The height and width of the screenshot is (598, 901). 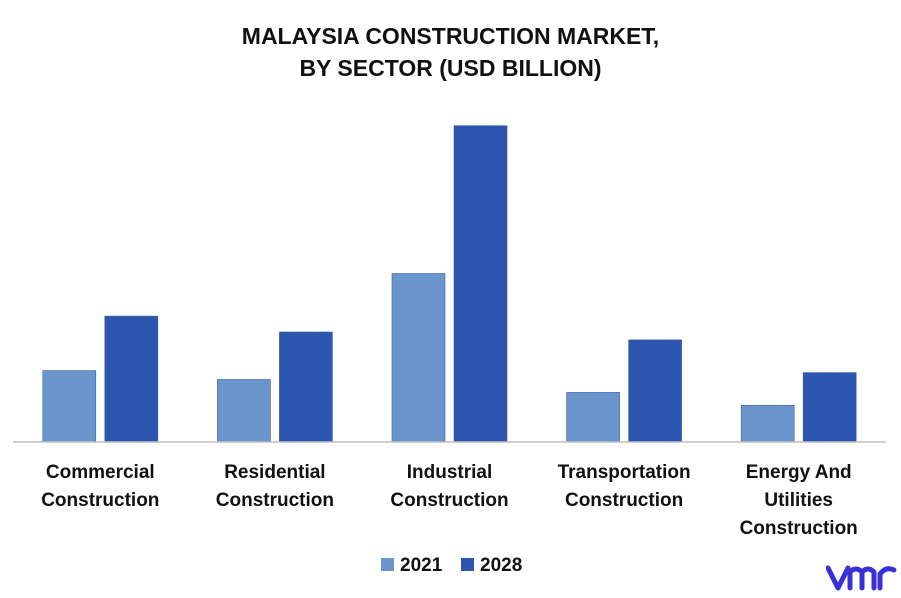 I want to click on vmr-logo, so click(x=861, y=578).